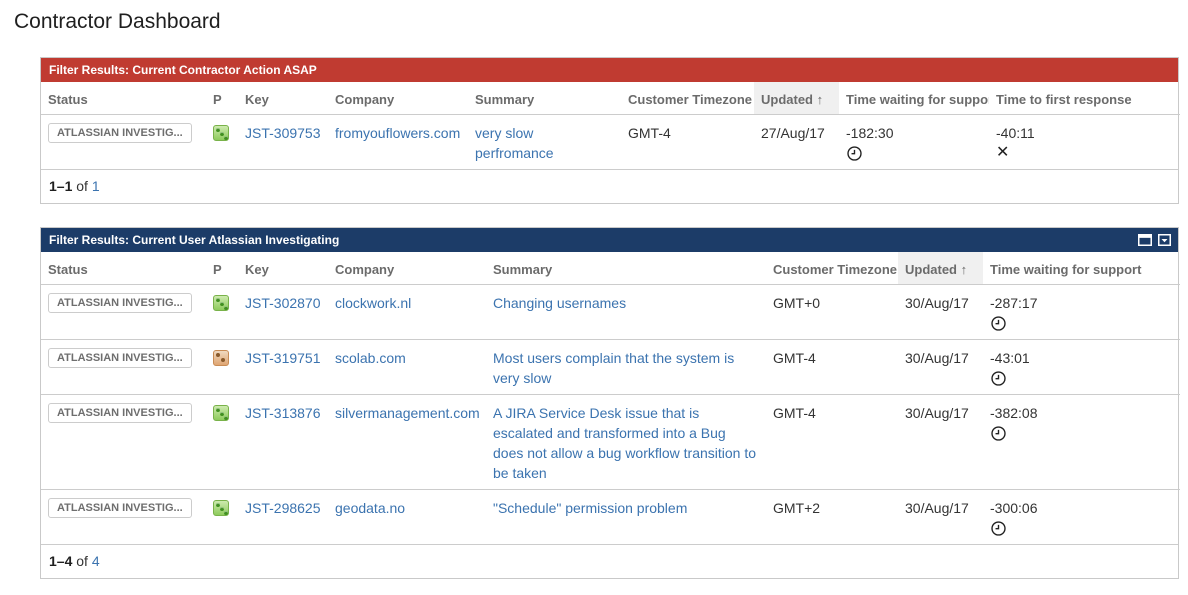 The height and width of the screenshot is (595, 1188). I want to click on issue-key-link: JST-302870, so click(283, 303).